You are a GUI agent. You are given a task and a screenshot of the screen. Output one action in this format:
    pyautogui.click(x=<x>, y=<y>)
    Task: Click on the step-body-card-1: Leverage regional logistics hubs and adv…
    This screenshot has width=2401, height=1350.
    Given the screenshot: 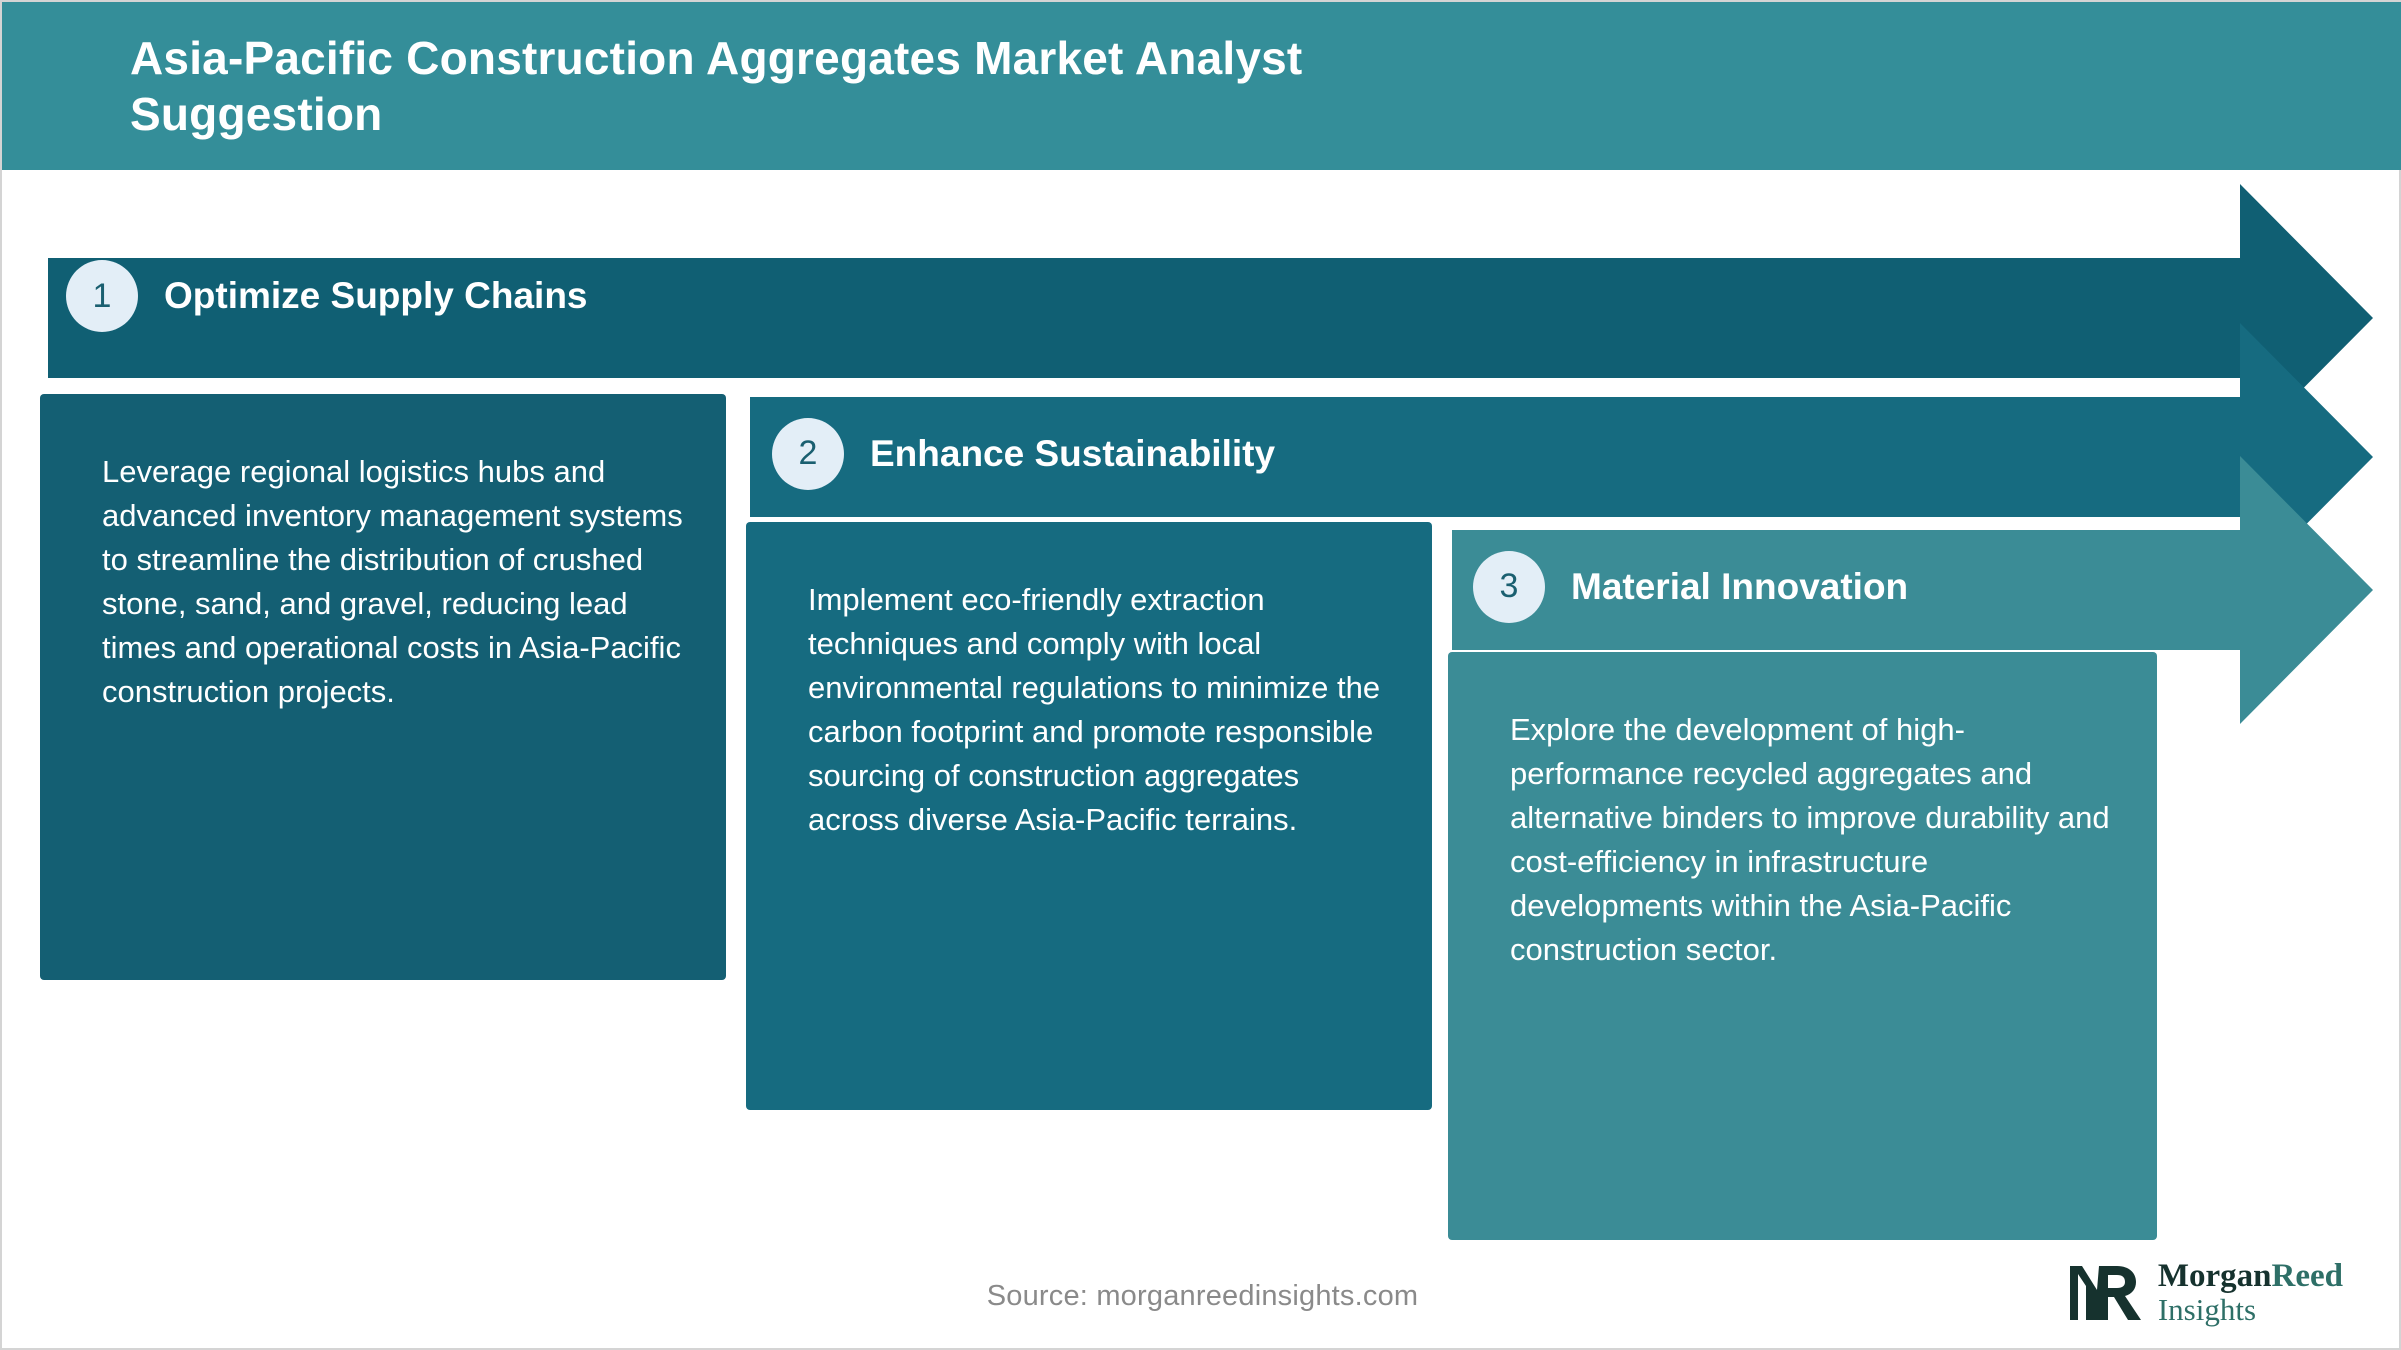 What is the action you would take?
    pyautogui.click(x=383, y=687)
    